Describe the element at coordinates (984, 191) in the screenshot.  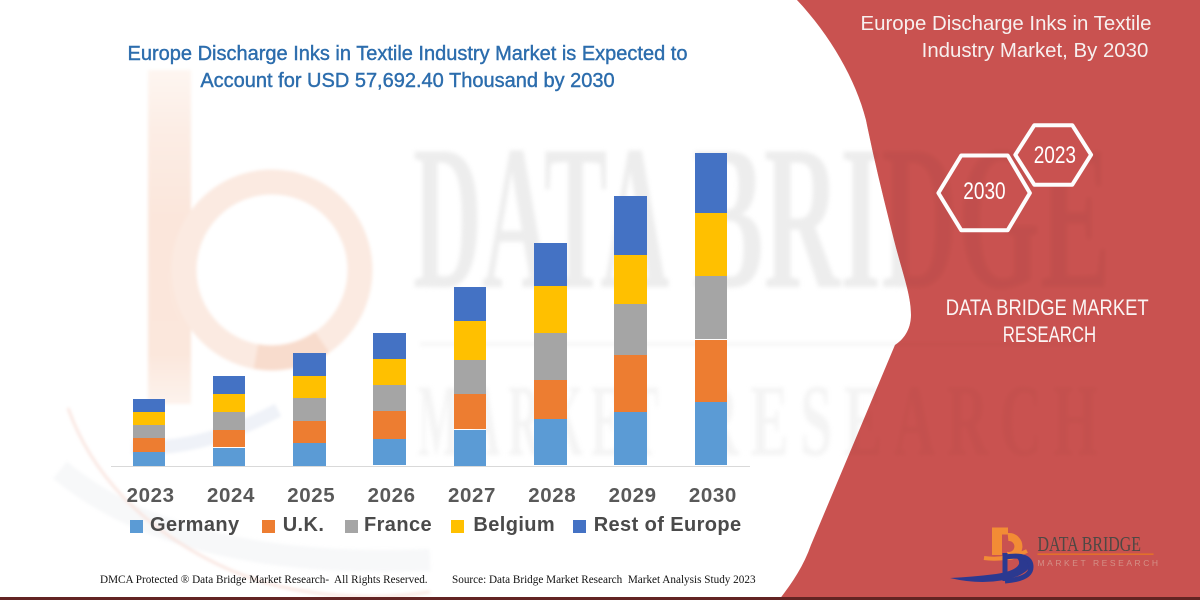
I see `svg-text: 2030` at that location.